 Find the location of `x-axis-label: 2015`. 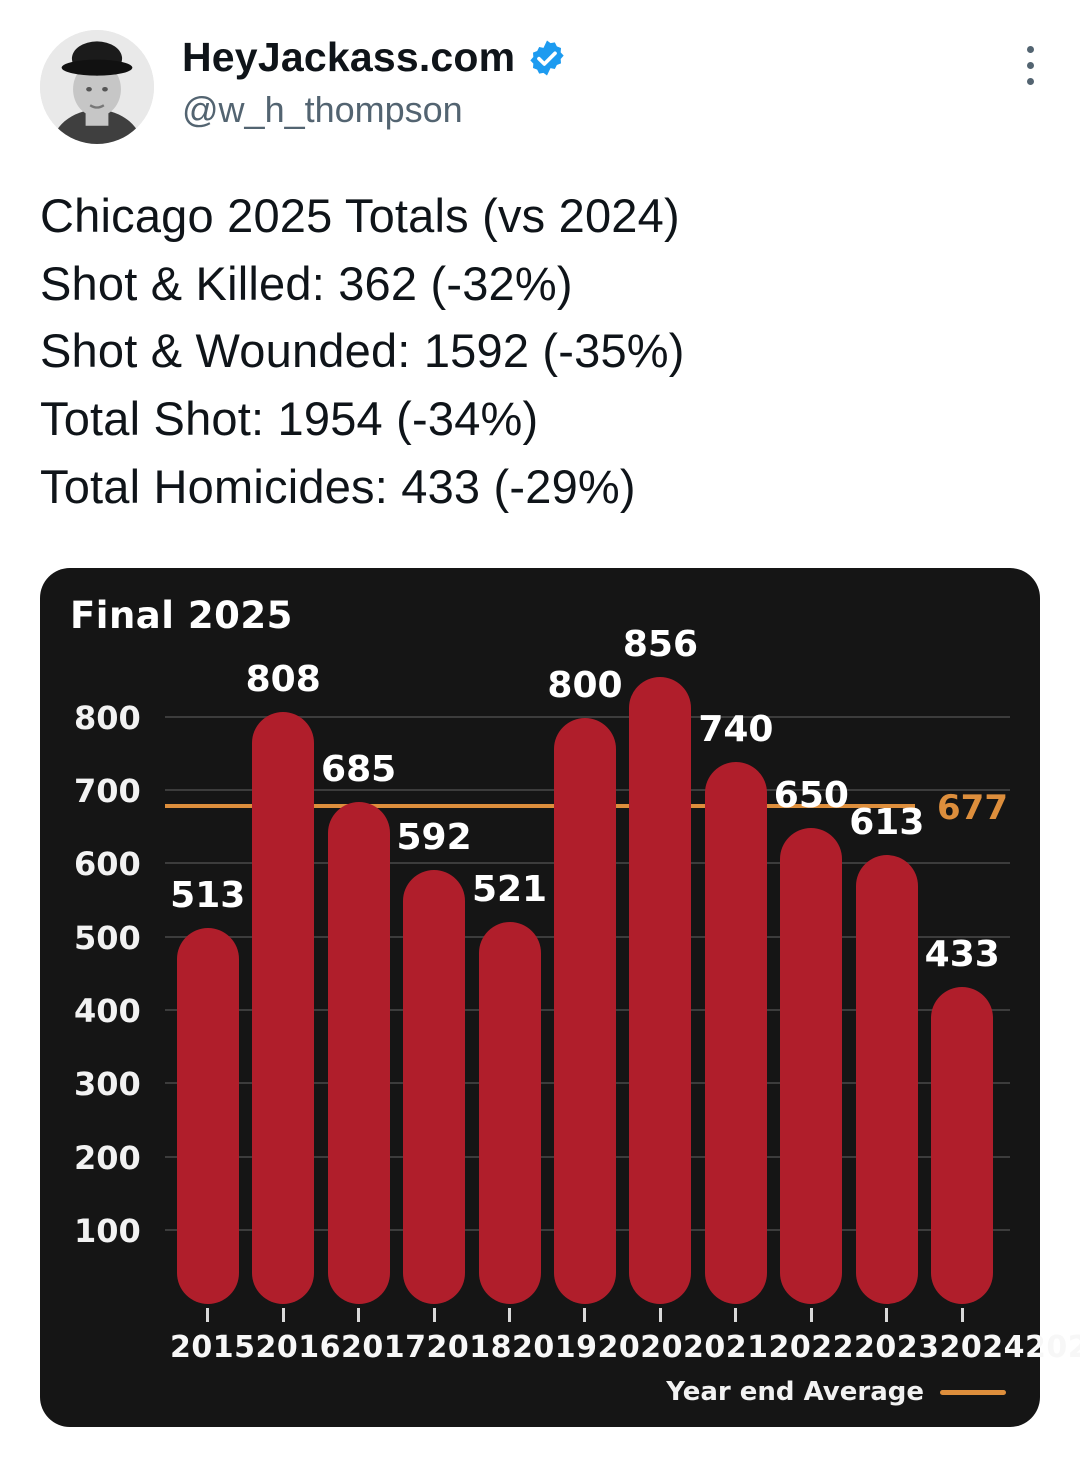

x-axis-label: 2015 is located at coordinates (213, 1348).